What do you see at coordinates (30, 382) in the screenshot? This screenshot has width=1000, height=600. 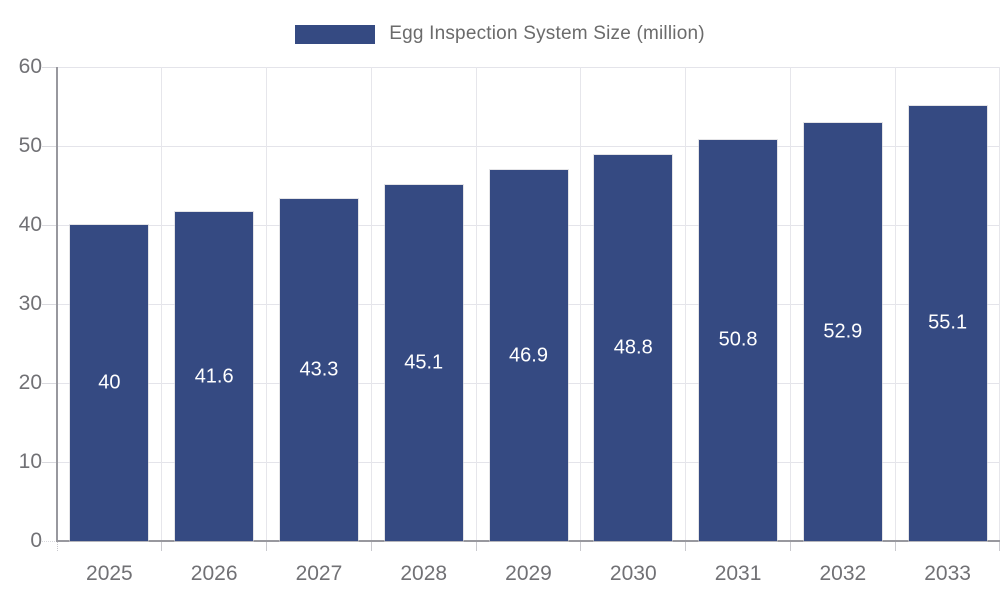 I see `y-axis-tick-label: 20` at bounding box center [30, 382].